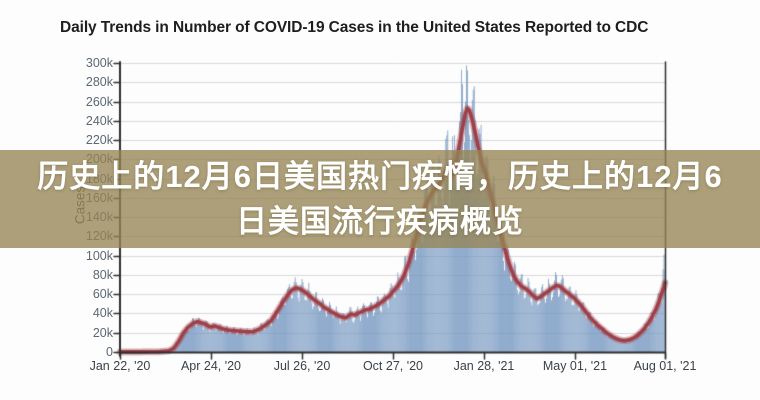 Image resolution: width=760 pixels, height=400 pixels. Describe the element at coordinates (393, 366) in the screenshot. I see `x-tick-label: Oct 27, '20` at that location.